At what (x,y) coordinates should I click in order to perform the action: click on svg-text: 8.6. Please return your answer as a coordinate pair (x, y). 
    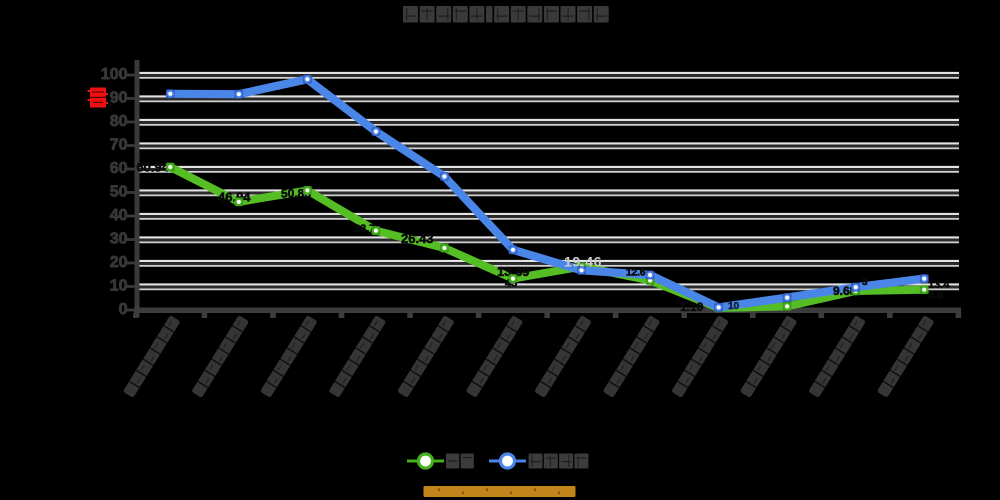
    Looking at the image, I should click on (935, 295).